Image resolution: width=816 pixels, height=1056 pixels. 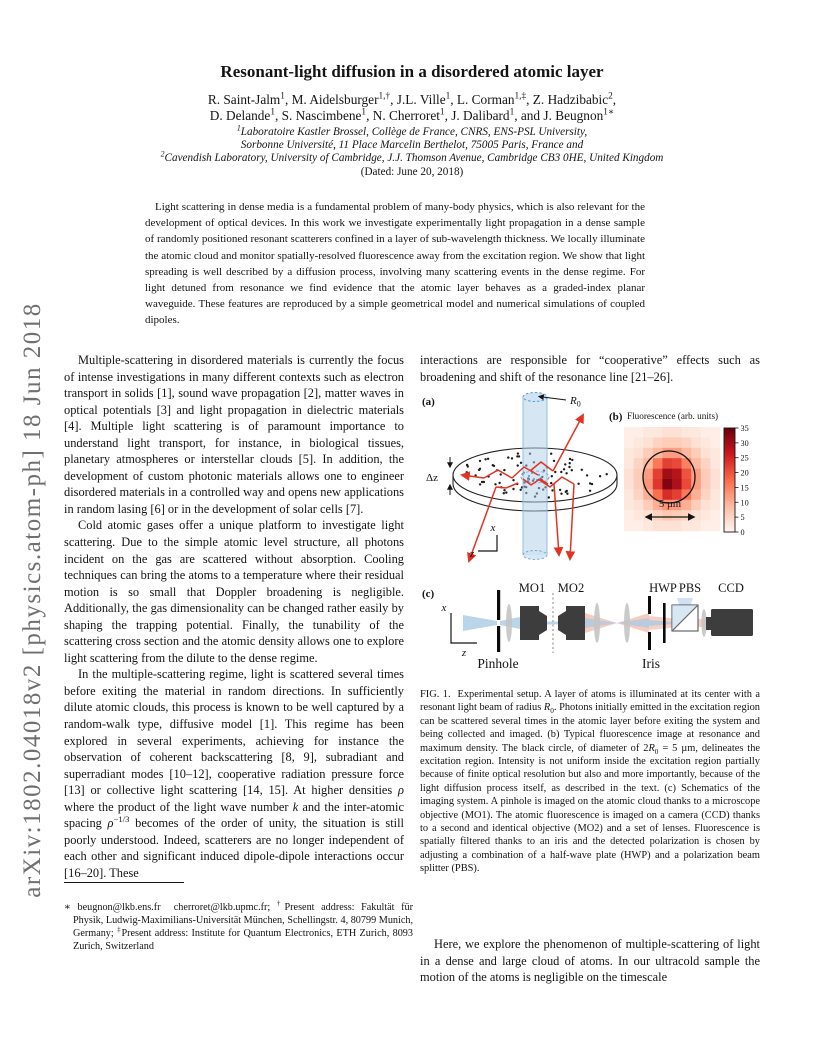 What do you see at coordinates (559, 401) in the screenshot?
I see `beam-radius-annotation: R0` at bounding box center [559, 401].